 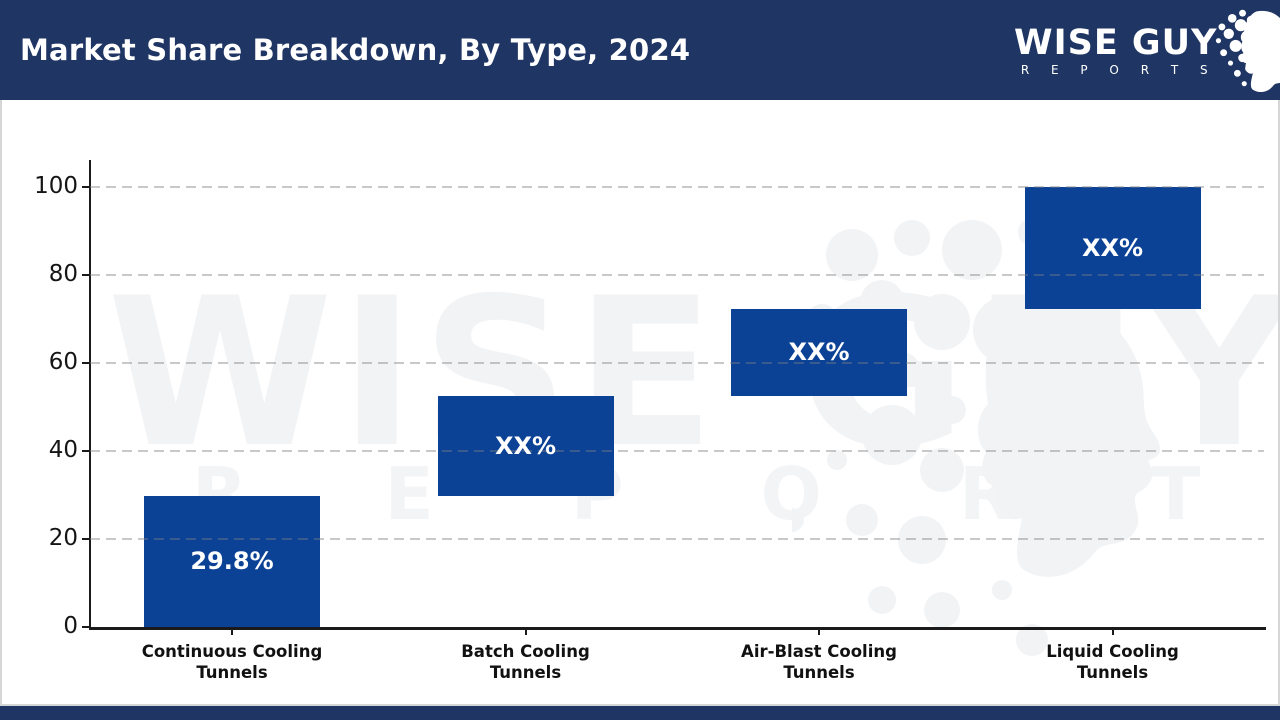 I want to click on dotted-head-icon, so click(x=1248, y=51).